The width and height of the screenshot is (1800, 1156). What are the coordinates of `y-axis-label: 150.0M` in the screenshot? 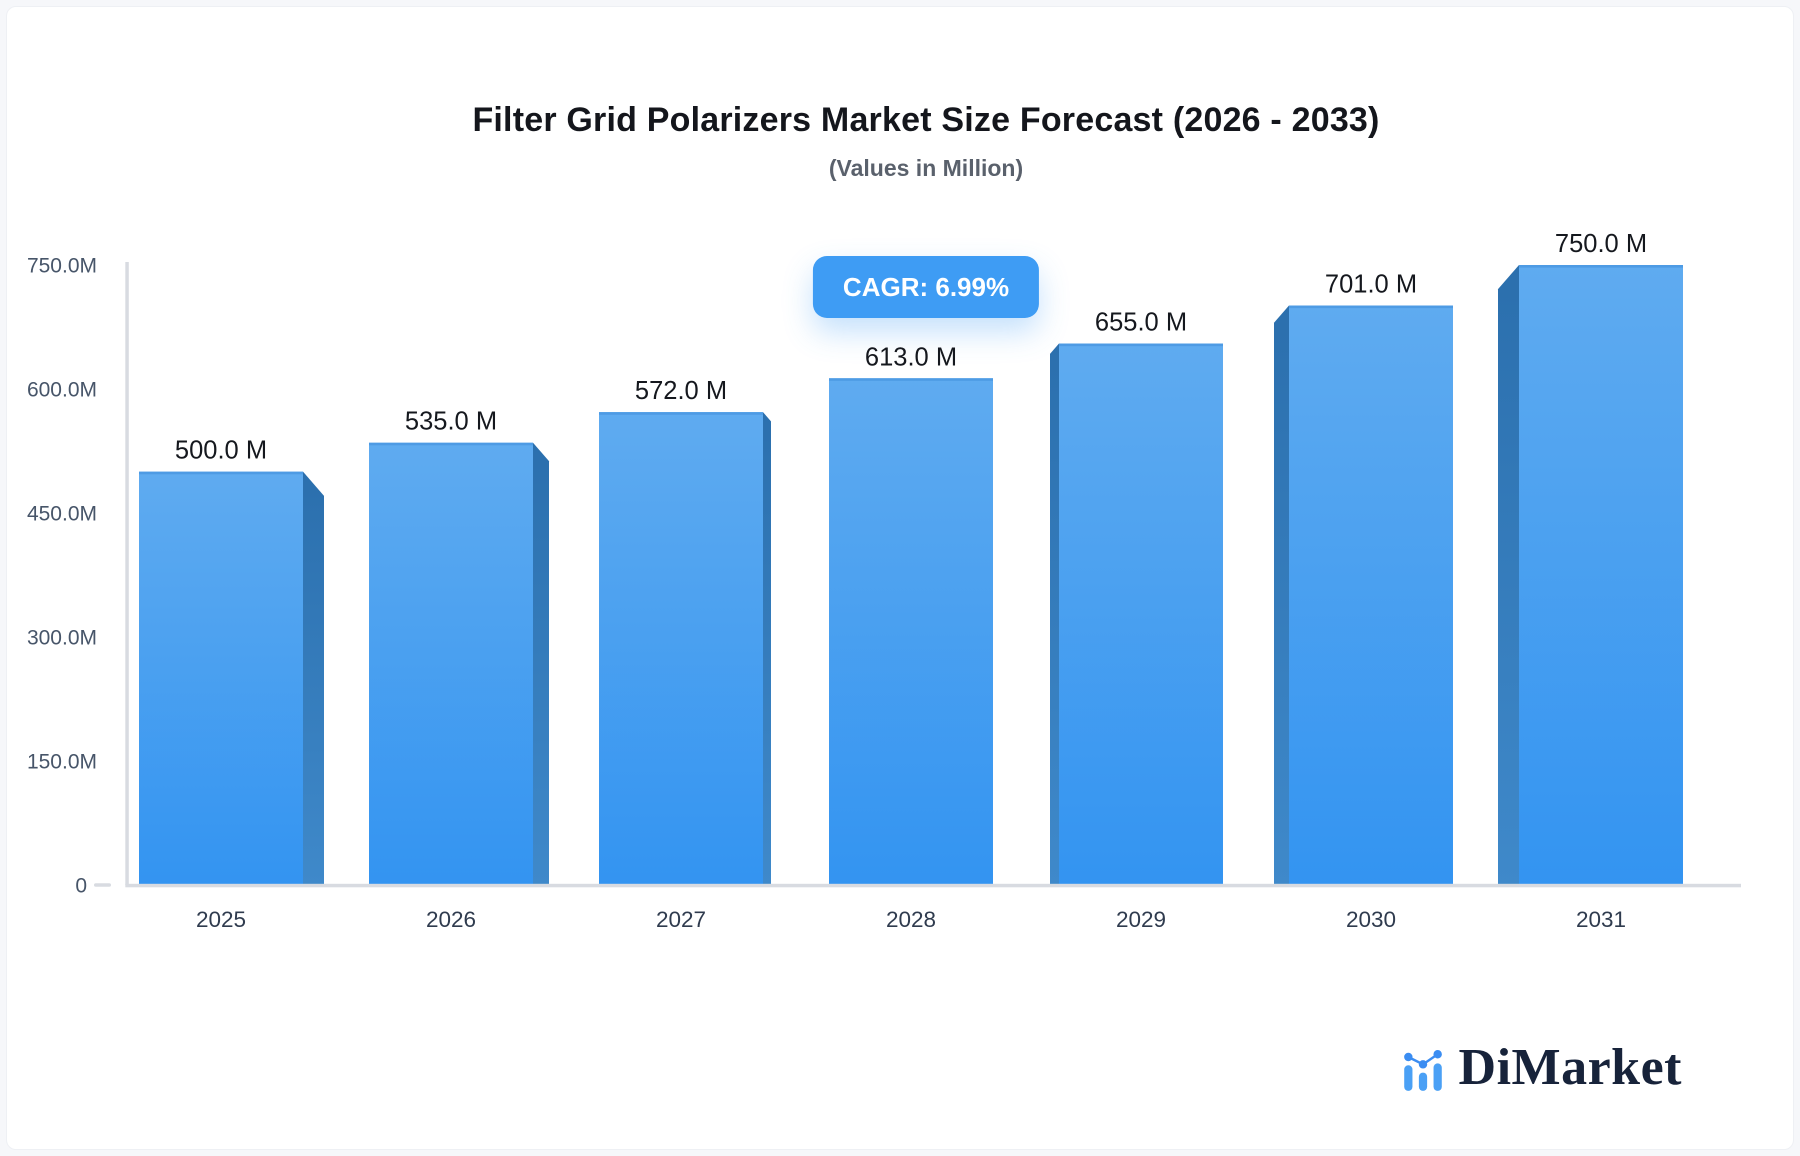 It's located at (62, 762).